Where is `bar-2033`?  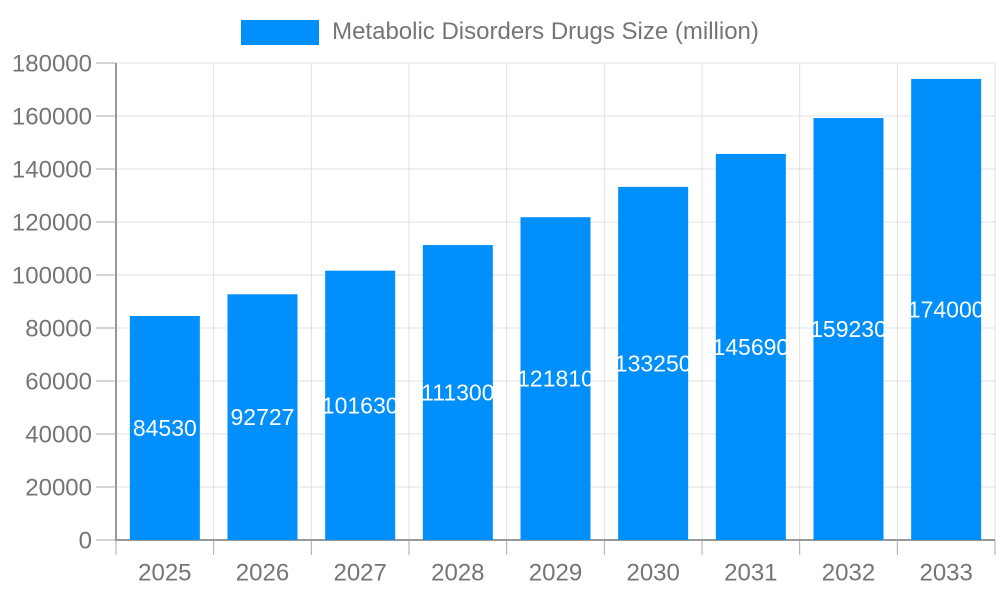
bar-2033 is located at coordinates (946, 309).